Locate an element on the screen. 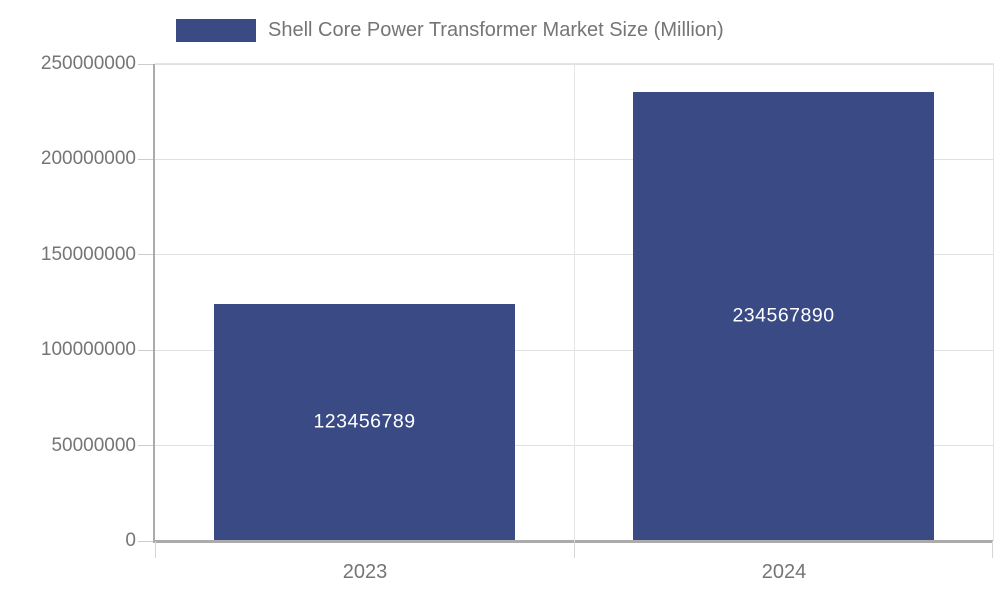 This screenshot has height=600, width=1000. x-axis-line is located at coordinates (573, 541).